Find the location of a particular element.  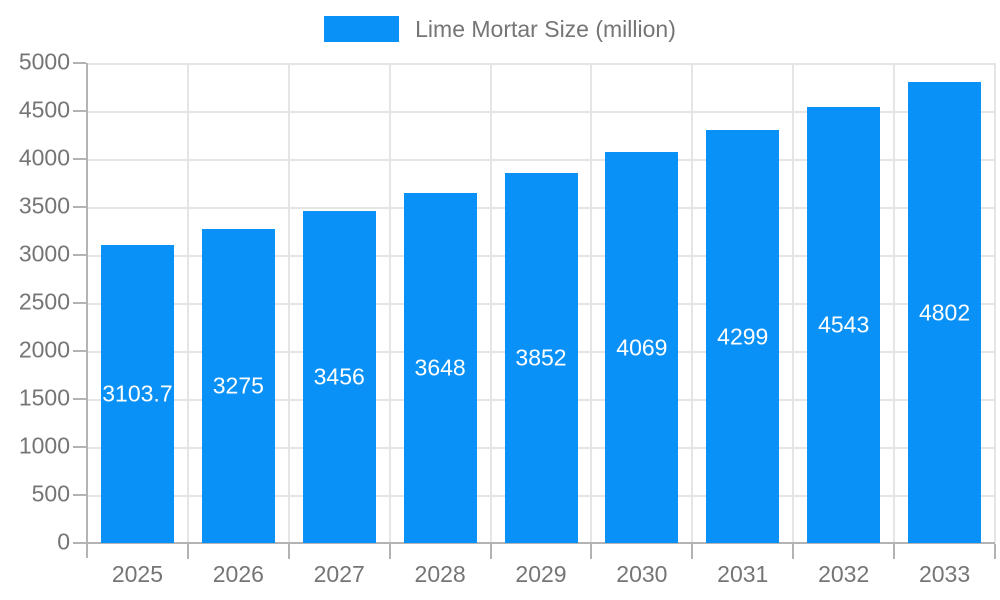

bar-2032: 4543 is located at coordinates (844, 324).